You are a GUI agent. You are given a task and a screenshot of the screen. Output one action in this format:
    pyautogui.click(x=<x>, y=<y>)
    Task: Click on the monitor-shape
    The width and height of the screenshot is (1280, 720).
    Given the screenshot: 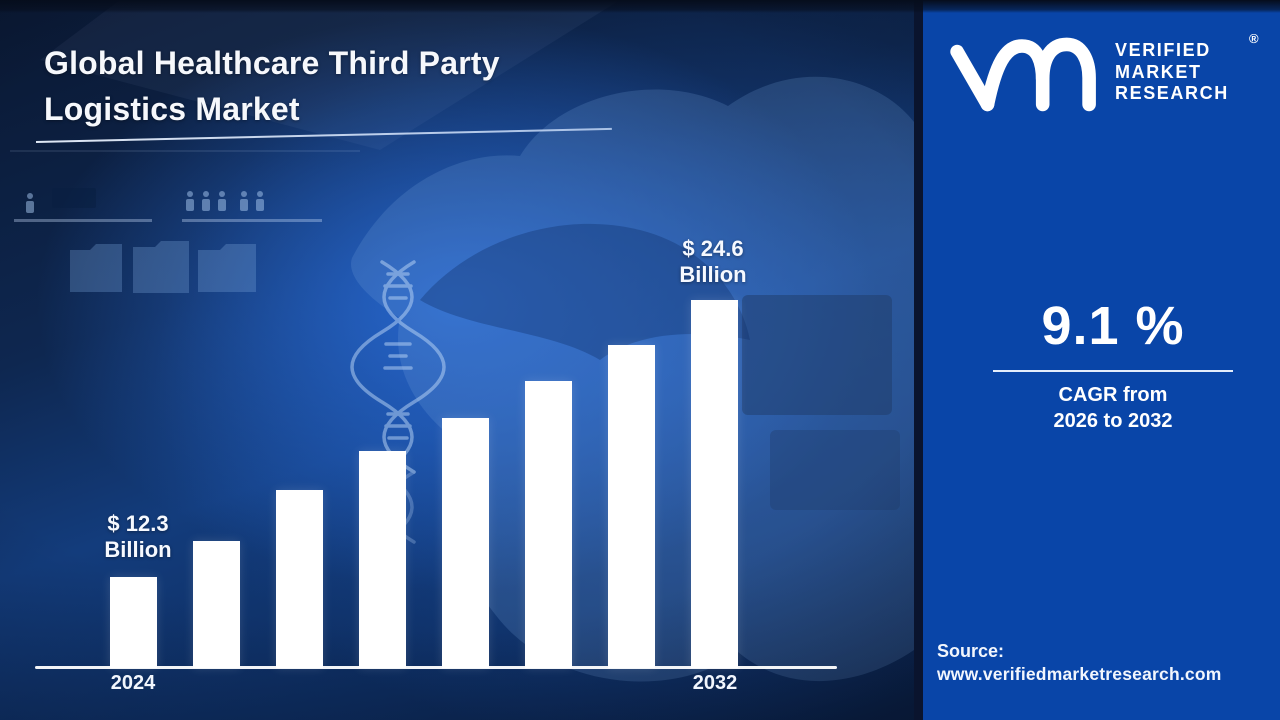 What is the action you would take?
    pyautogui.click(x=74, y=198)
    